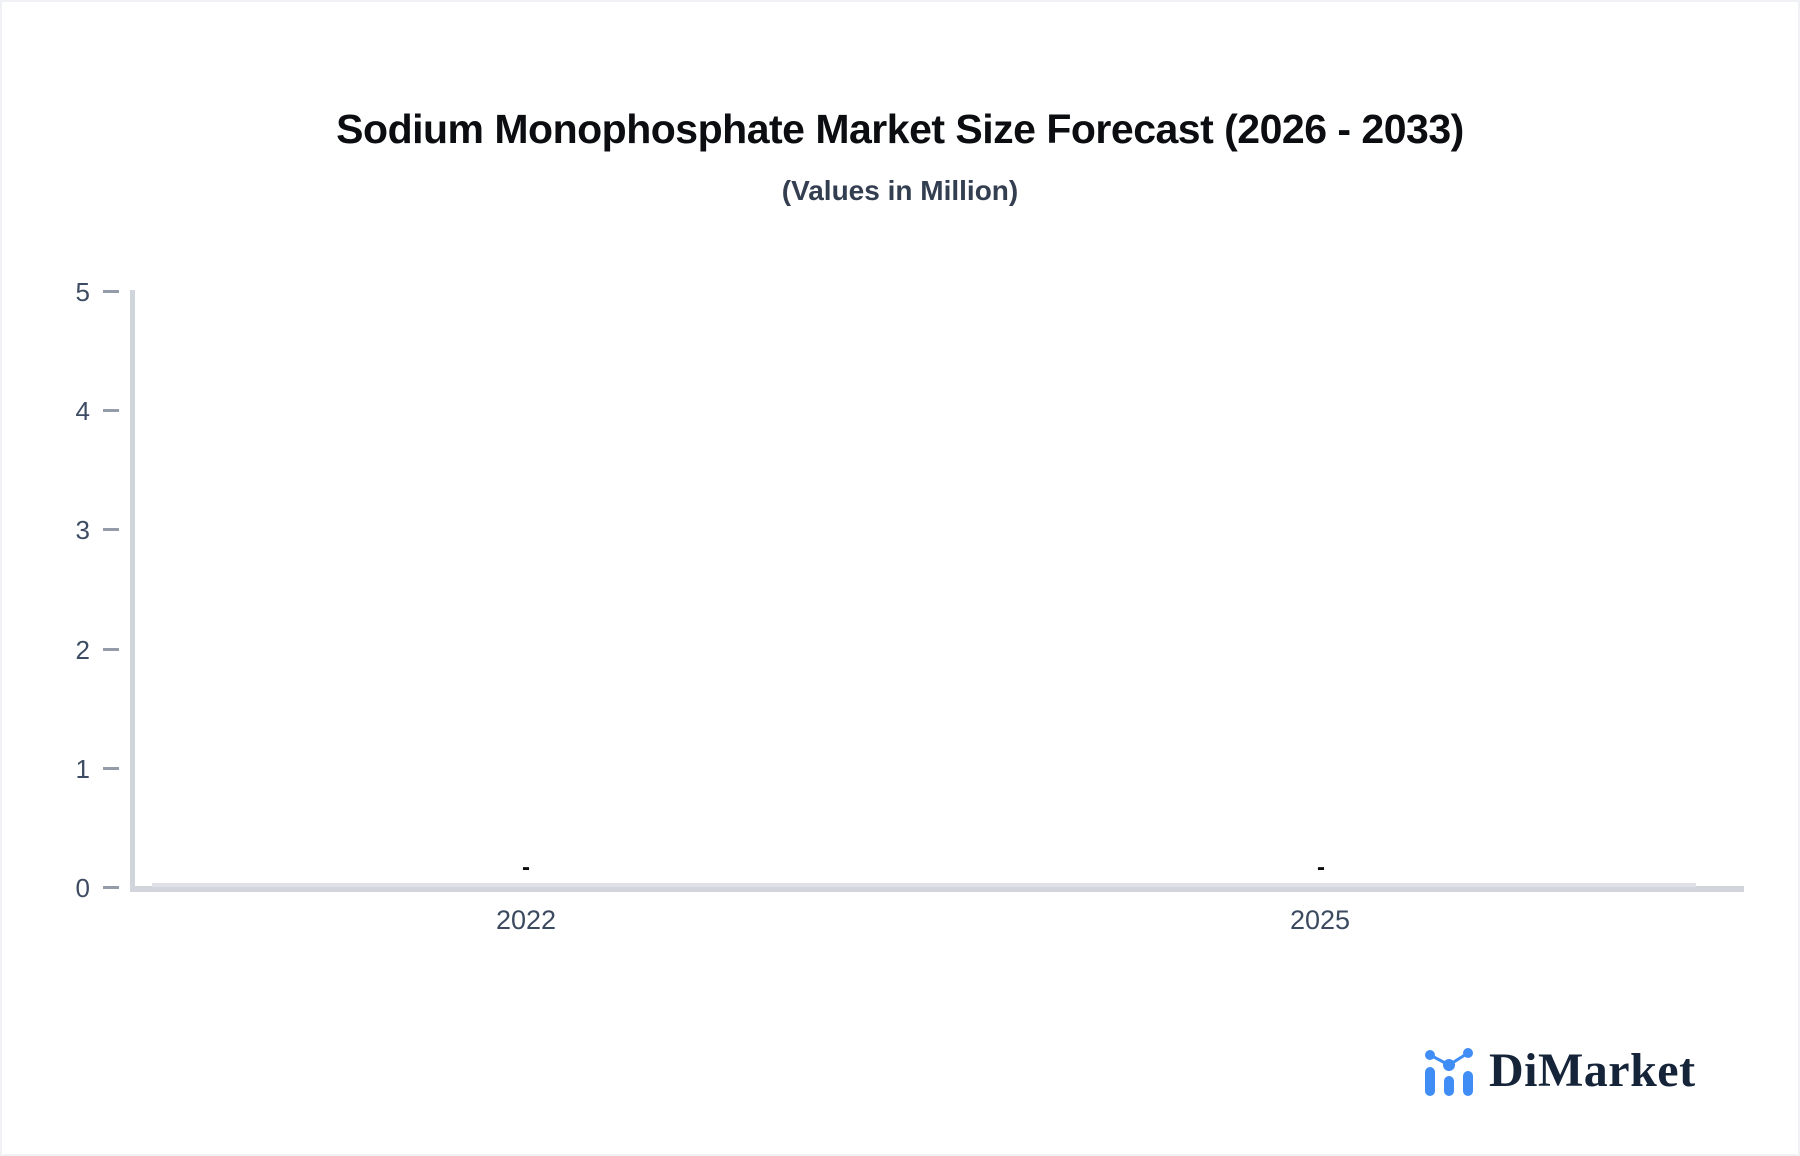 The height and width of the screenshot is (1156, 1800). Describe the element at coordinates (900, 190) in the screenshot. I see `chart-subtitle: (Values in Million)` at that location.